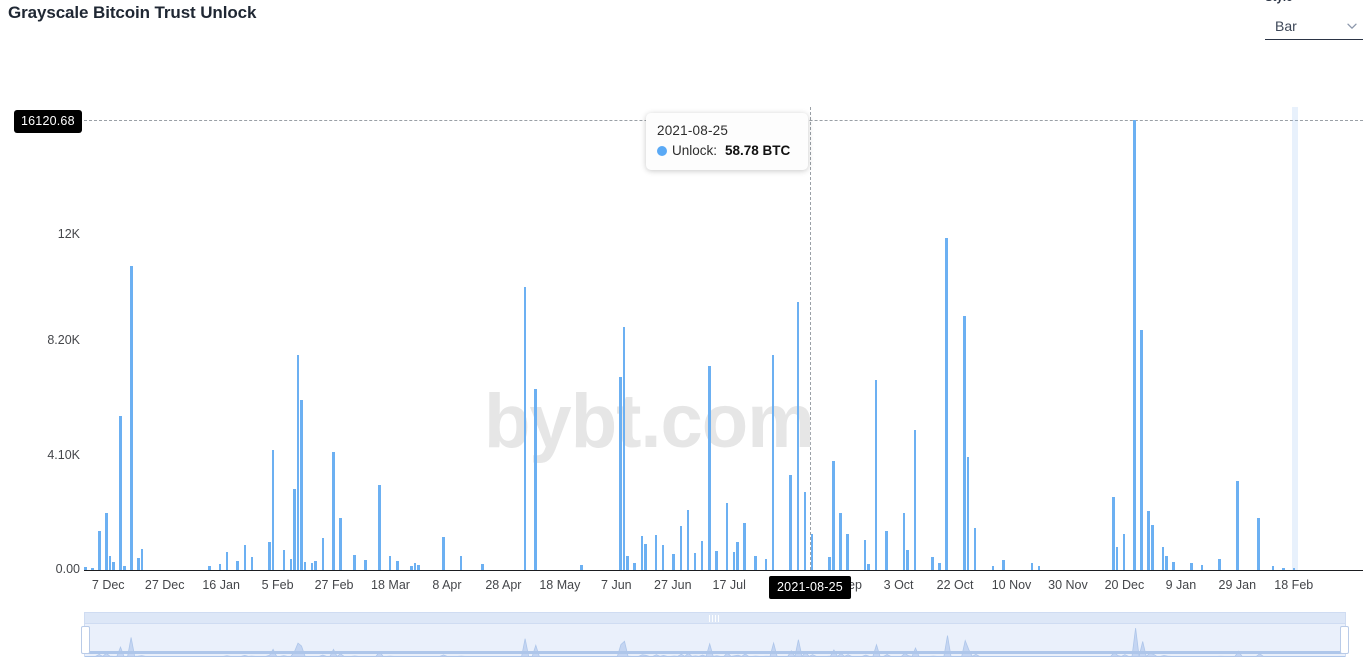 Image resolution: width=1363 pixels, height=657 pixels. Describe the element at coordinates (715, 618) in the screenshot. I see `navigator-drag-bar` at that location.